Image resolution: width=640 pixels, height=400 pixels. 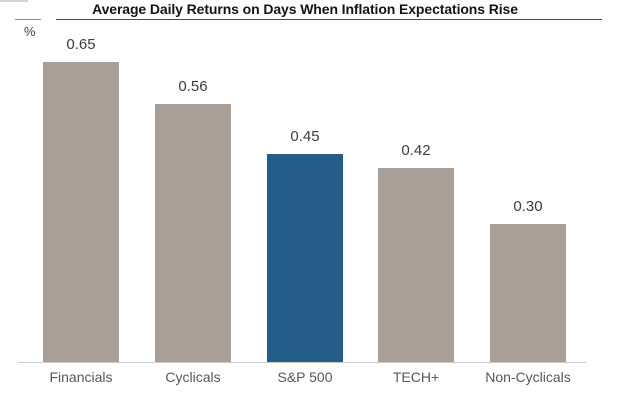 What do you see at coordinates (528, 377) in the screenshot?
I see `category-label-non-cyclicals: Non-Cyclicals` at bounding box center [528, 377].